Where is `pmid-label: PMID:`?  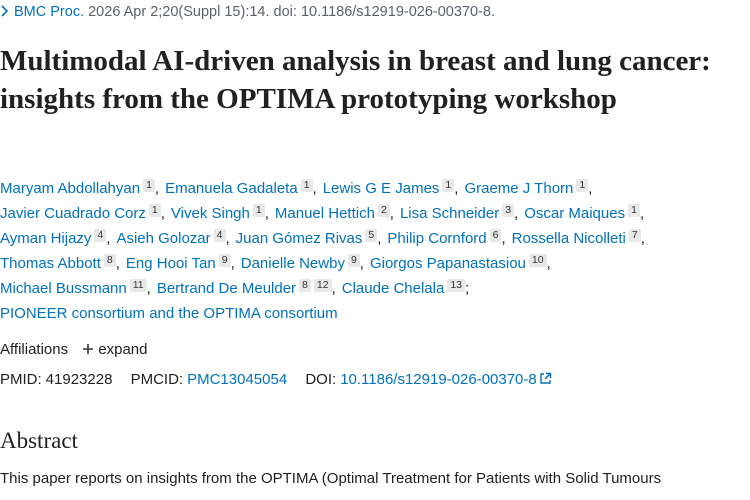
pmid-label: PMID: is located at coordinates (21, 379).